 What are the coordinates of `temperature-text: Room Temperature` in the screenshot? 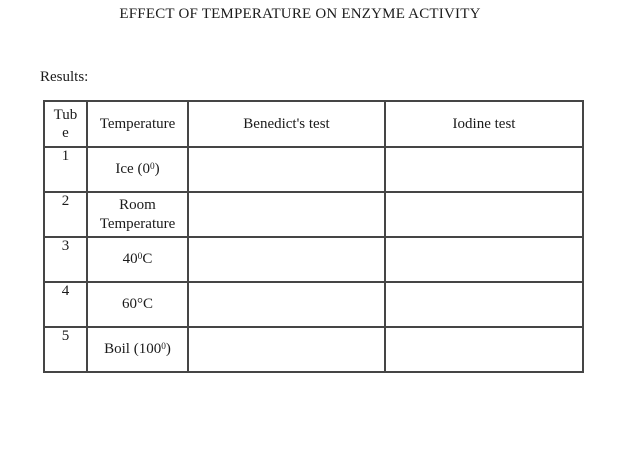 It's located at (137, 214).